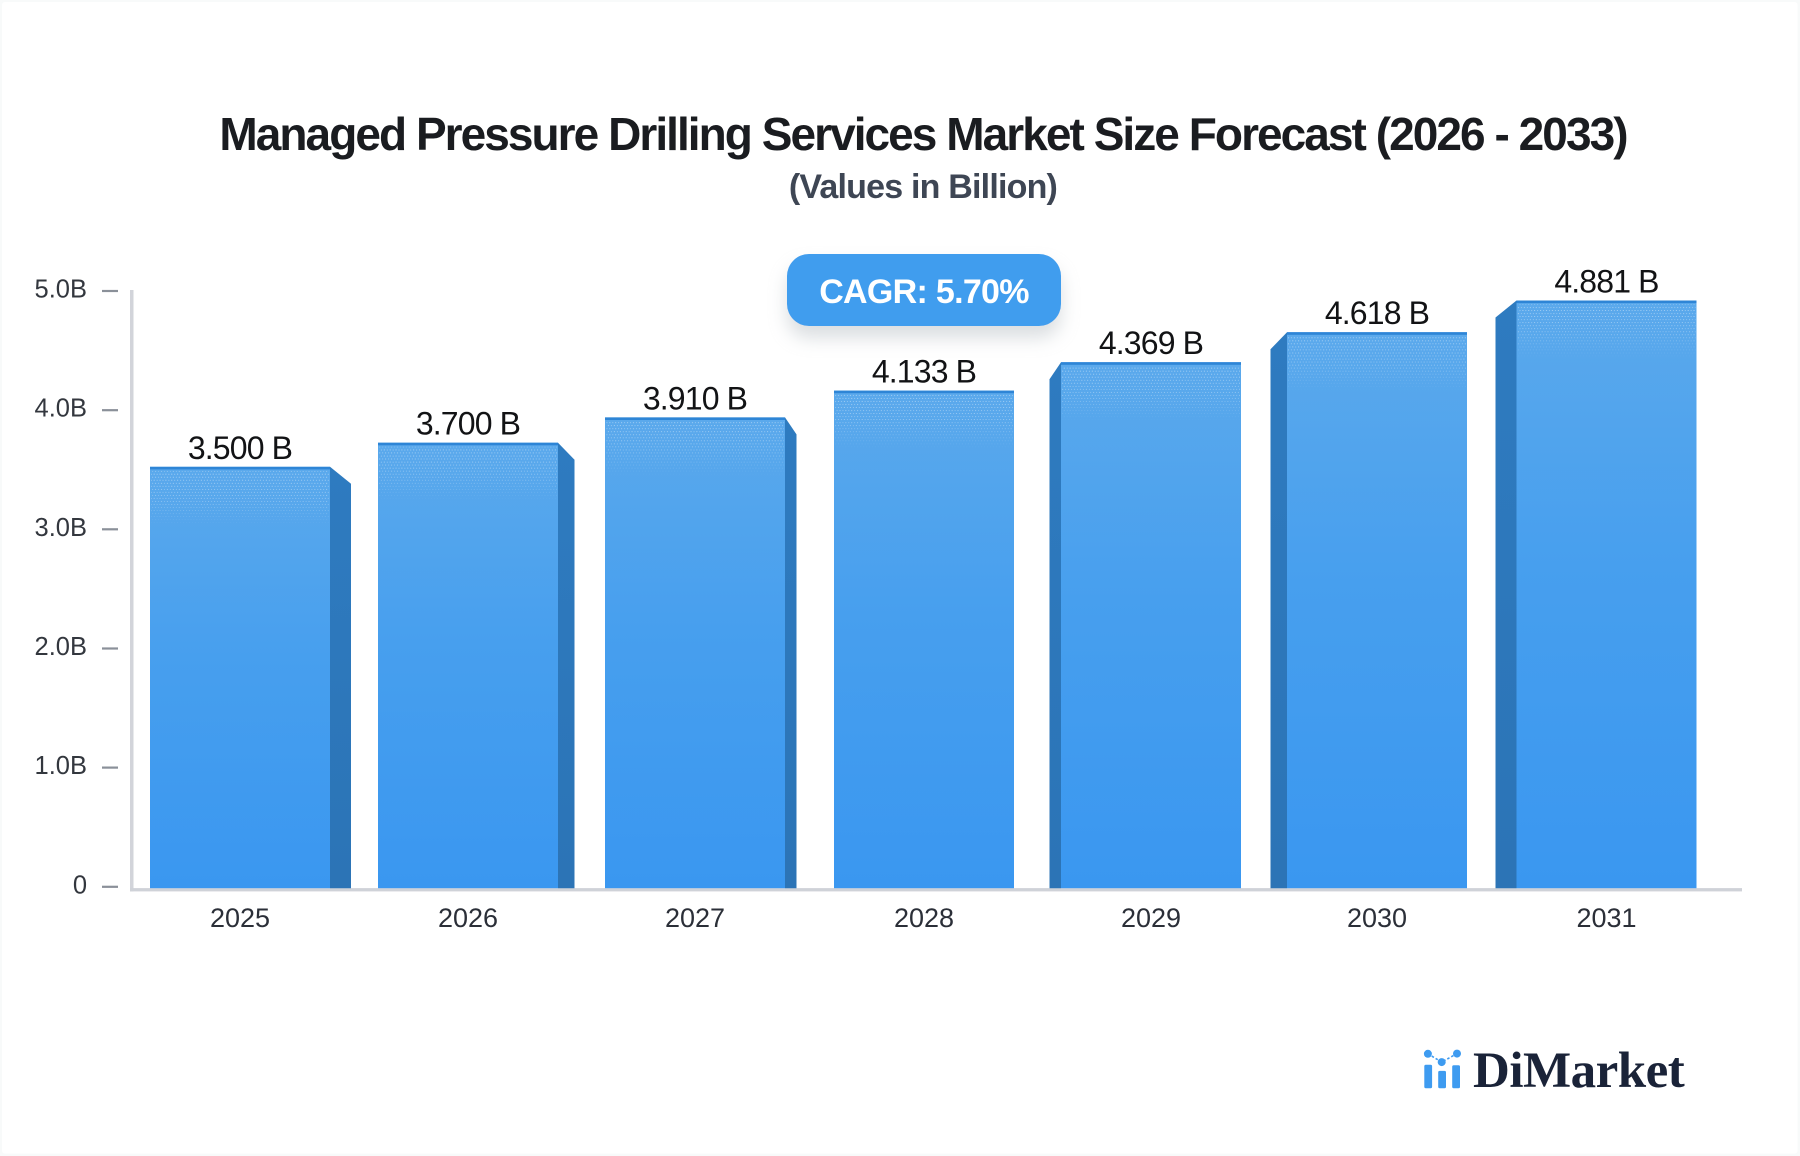  I want to click on svg-text: 4.133 B, so click(924, 372).